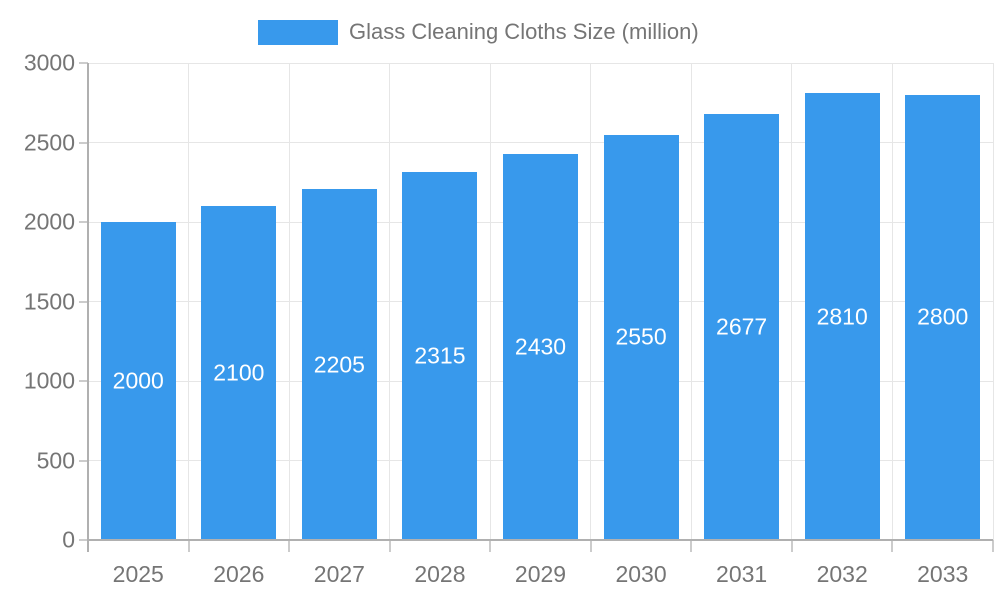  I want to click on bar-value-label: 2800, so click(943, 316).